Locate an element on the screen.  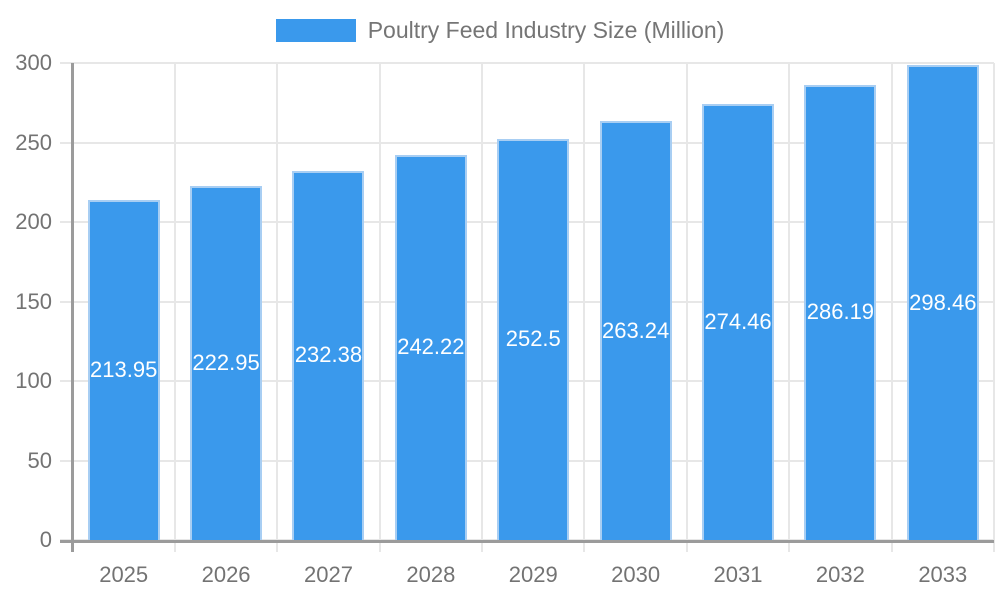
bar-2031 is located at coordinates (738, 321).